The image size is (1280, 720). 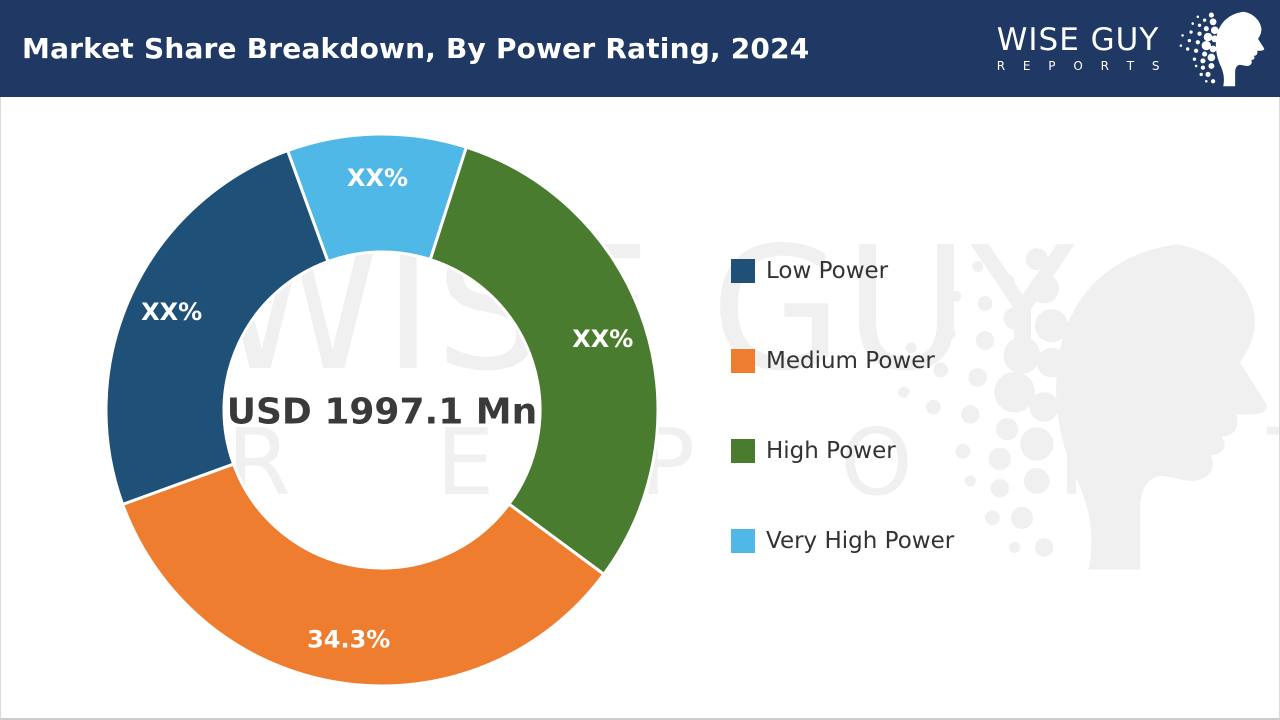 I want to click on legend-item-low-power: Low Power, so click(x=842, y=271).